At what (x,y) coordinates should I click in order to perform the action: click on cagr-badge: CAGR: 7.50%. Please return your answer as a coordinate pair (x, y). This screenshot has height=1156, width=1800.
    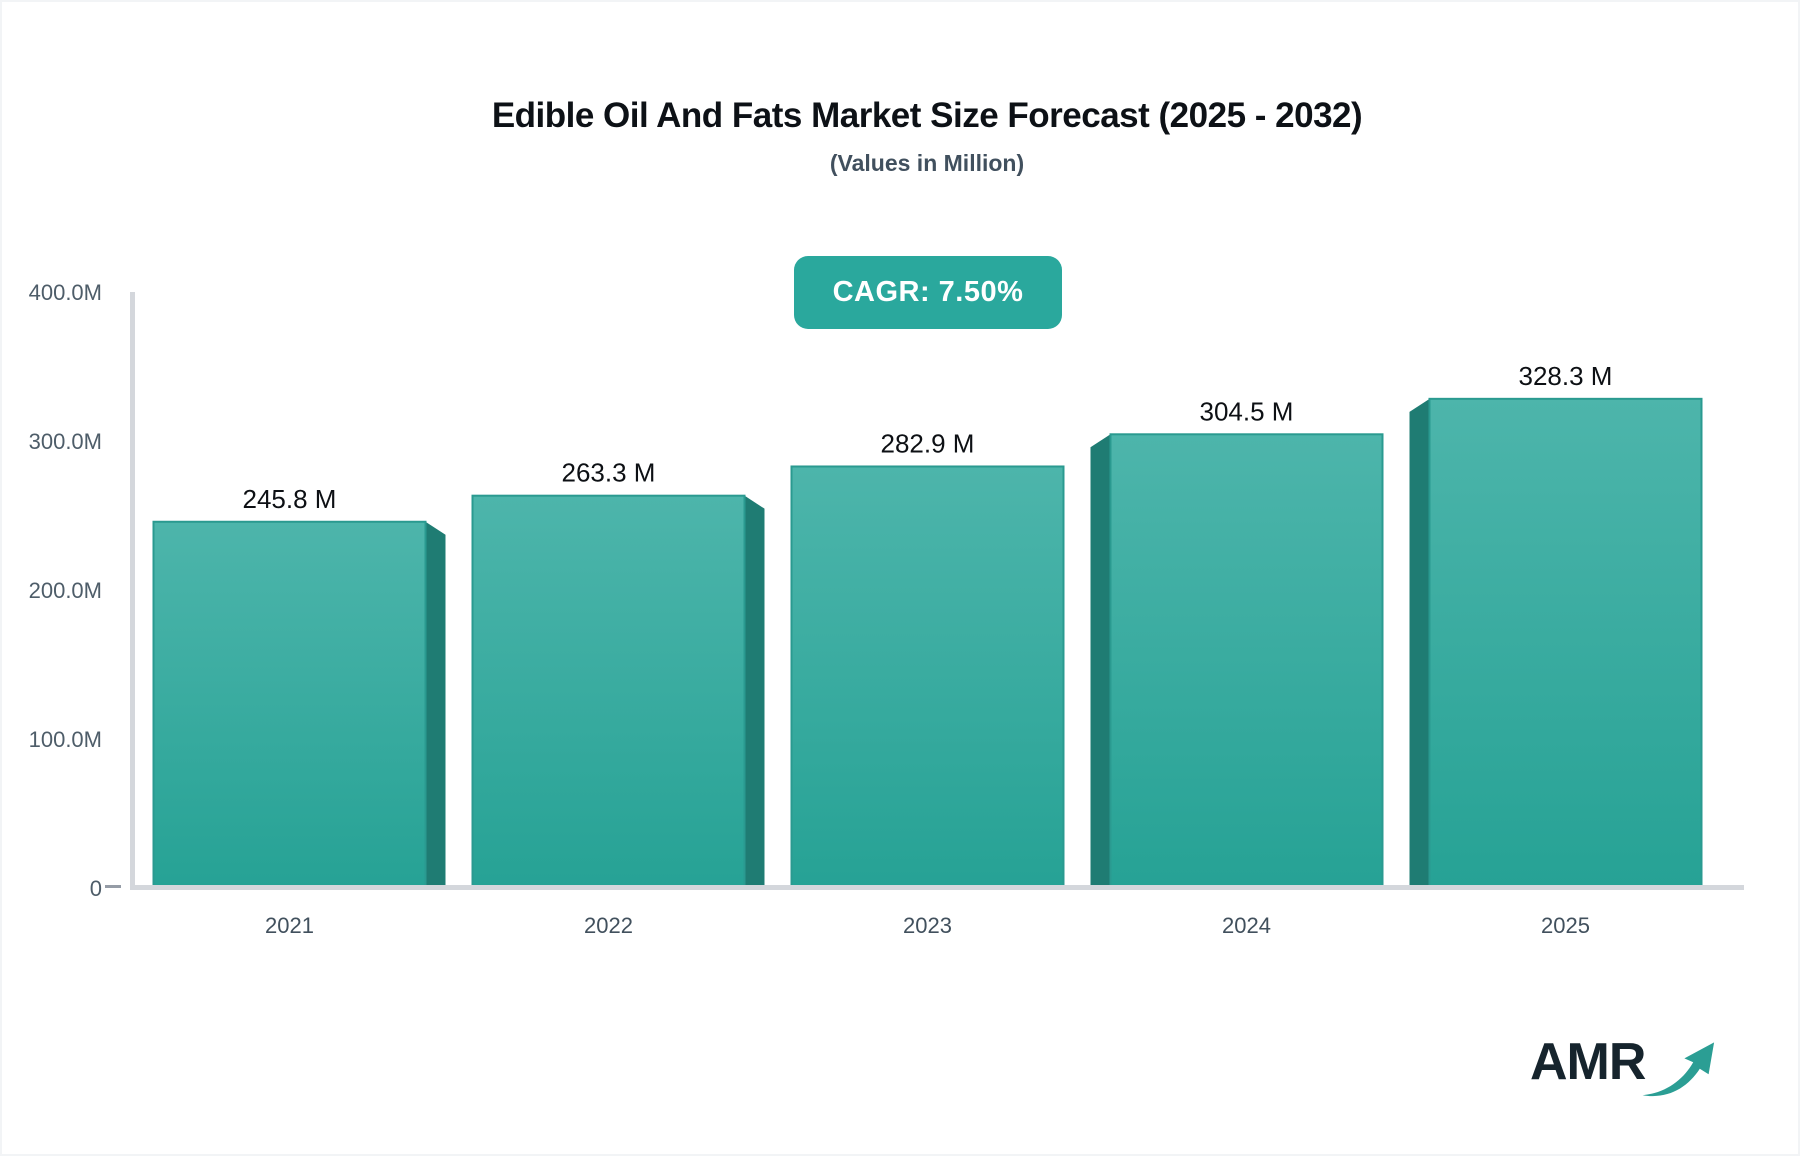
    Looking at the image, I should click on (928, 292).